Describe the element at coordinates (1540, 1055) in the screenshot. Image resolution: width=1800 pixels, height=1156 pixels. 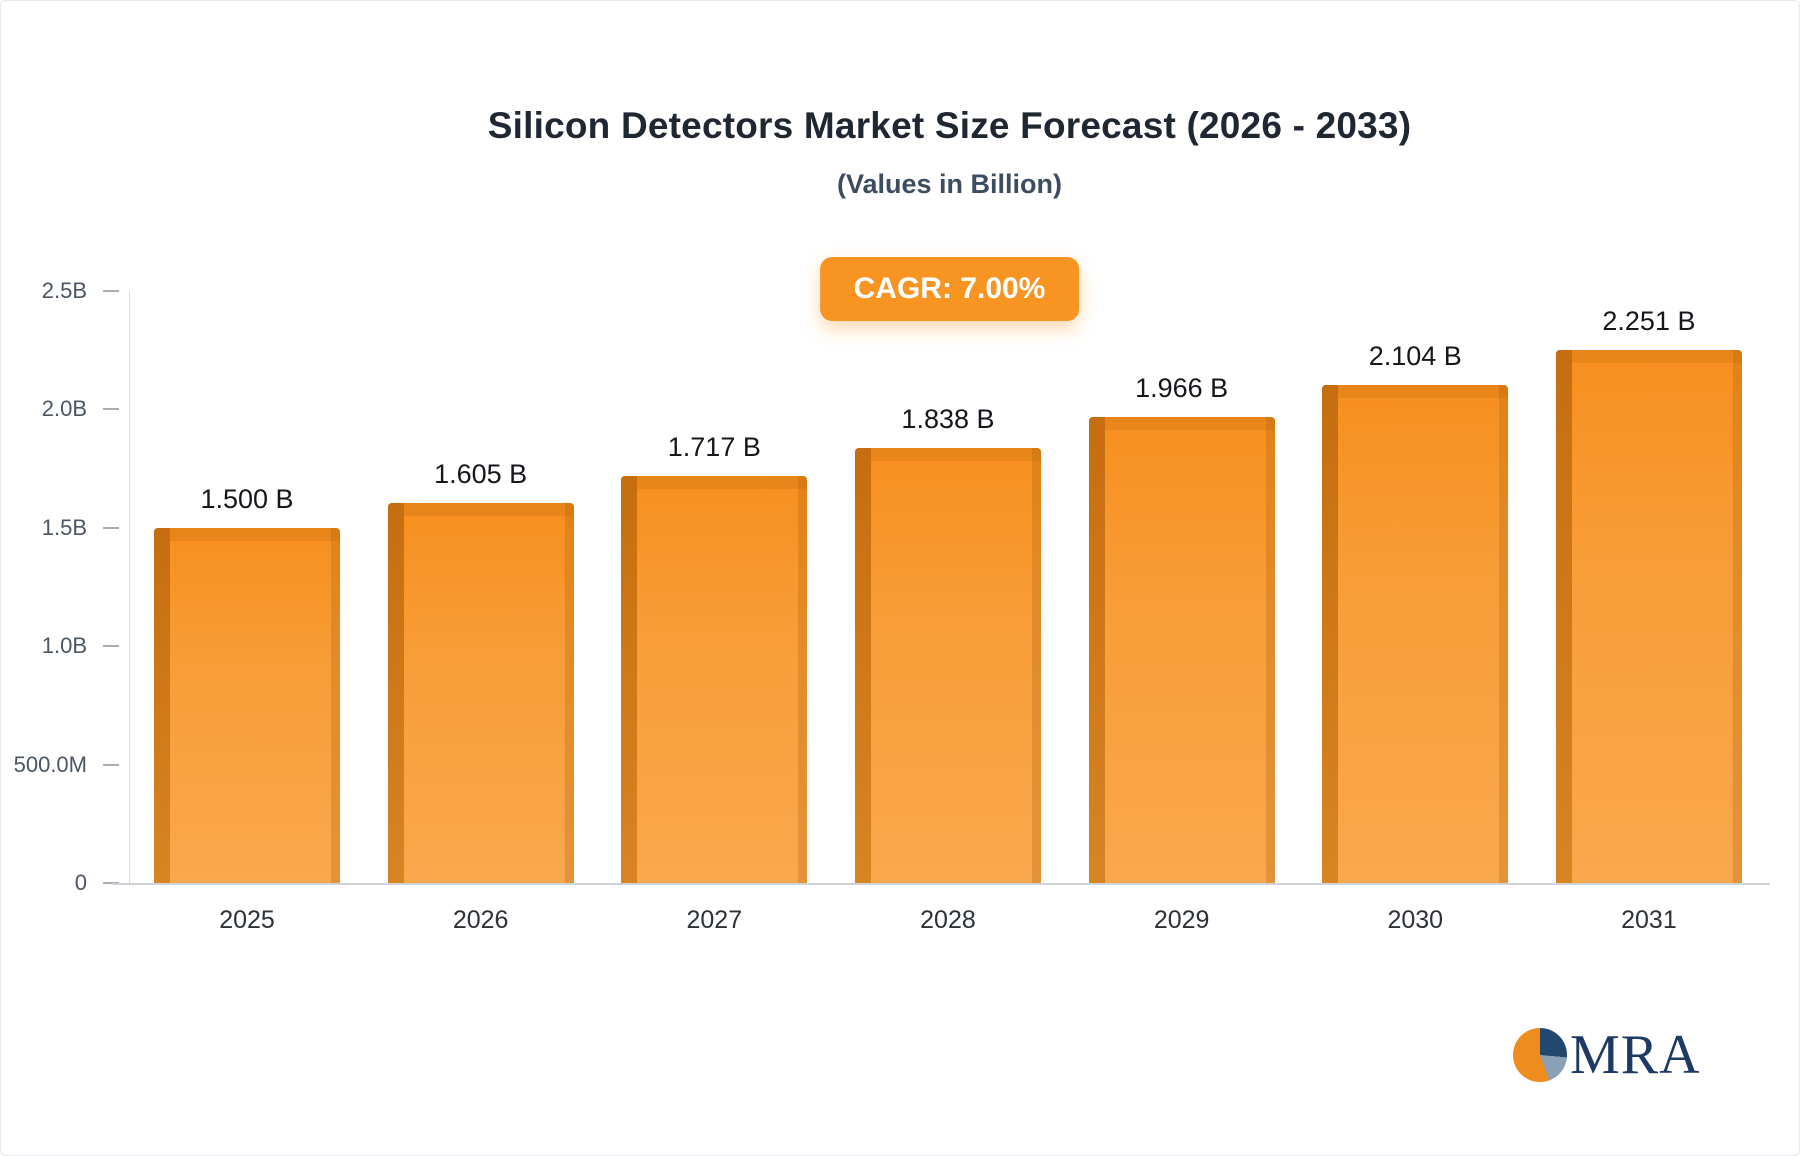
I see `mra-logo-icon` at that location.